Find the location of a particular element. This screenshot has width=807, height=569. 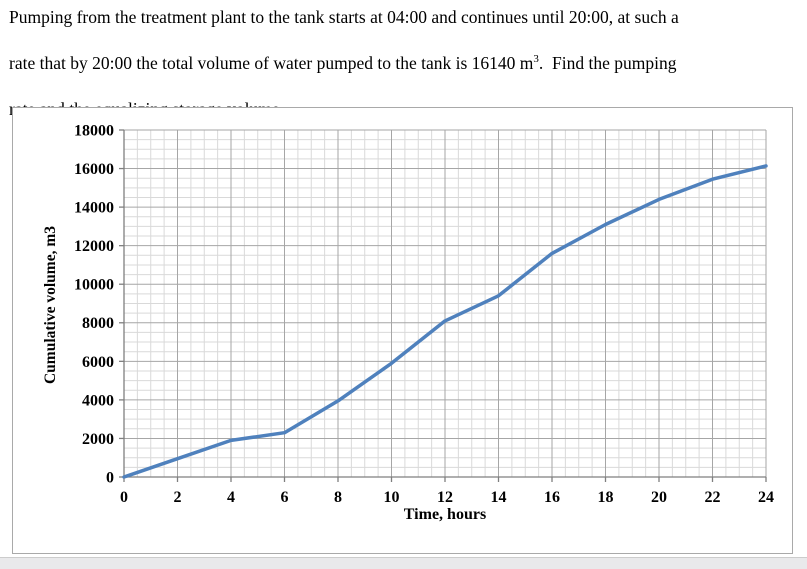

x-tick-label: 2 is located at coordinates (178, 497).